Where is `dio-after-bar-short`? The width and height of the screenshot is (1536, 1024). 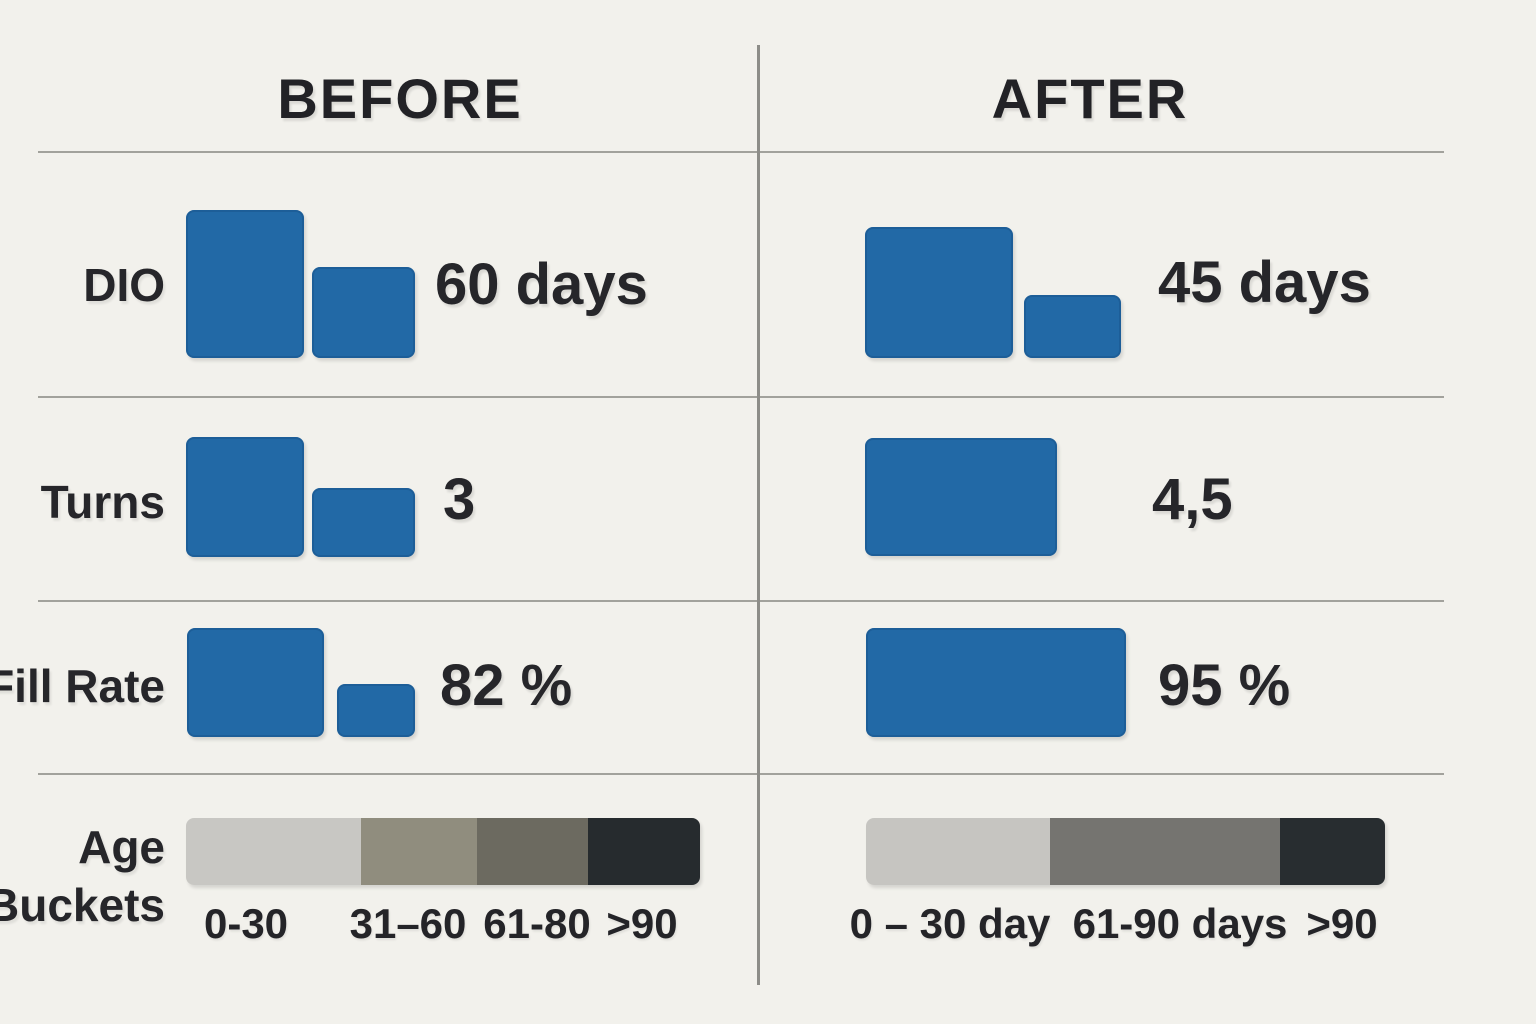 dio-after-bar-short is located at coordinates (1072, 326).